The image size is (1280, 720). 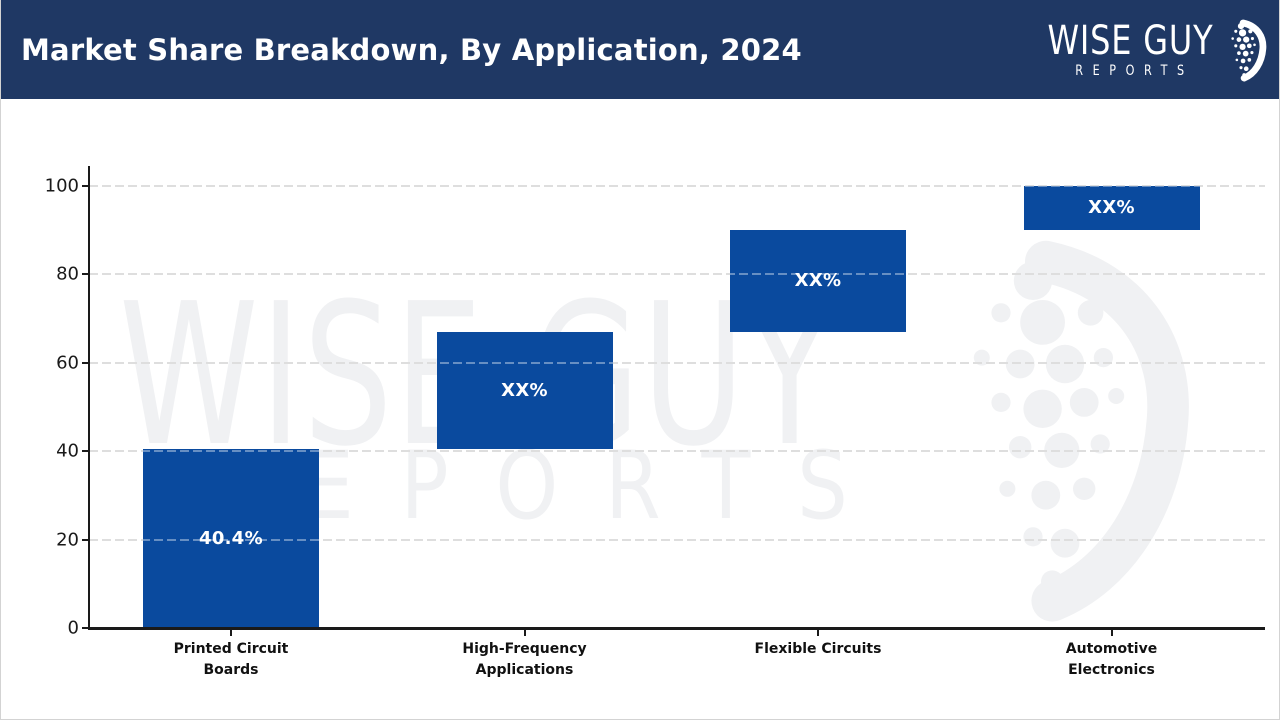 I want to click on x-axis-category-label-automotive-electronics: Automotive Electronics, so click(x=1112, y=660).